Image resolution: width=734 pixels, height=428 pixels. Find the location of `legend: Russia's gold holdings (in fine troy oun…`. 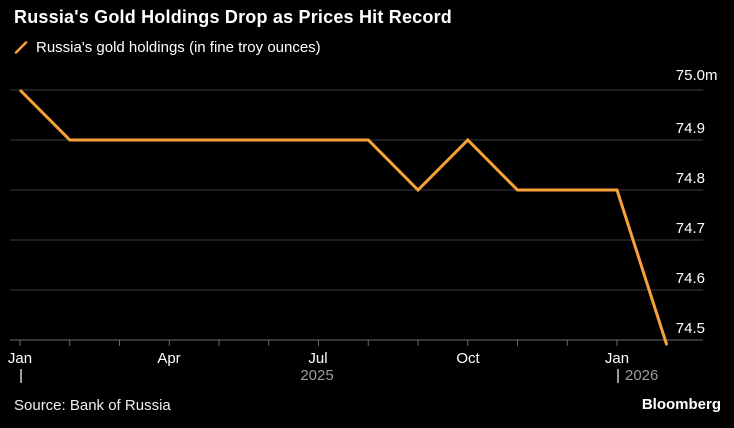

legend: Russia's gold holdings (in fine troy oun… is located at coordinates (167, 47).